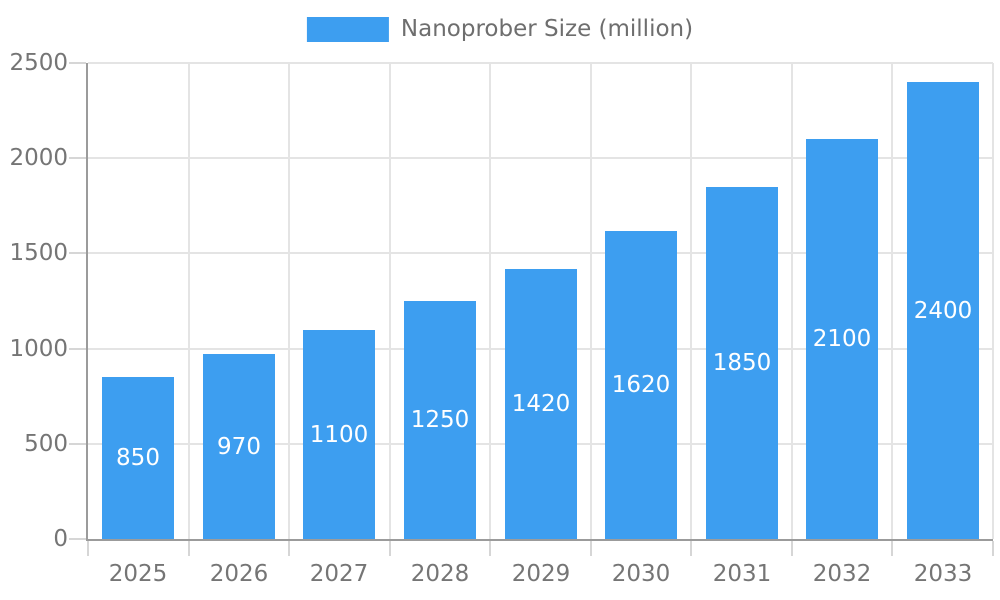 The height and width of the screenshot is (600, 1000). Describe the element at coordinates (87, 302) in the screenshot. I see `y-axis-line` at that location.